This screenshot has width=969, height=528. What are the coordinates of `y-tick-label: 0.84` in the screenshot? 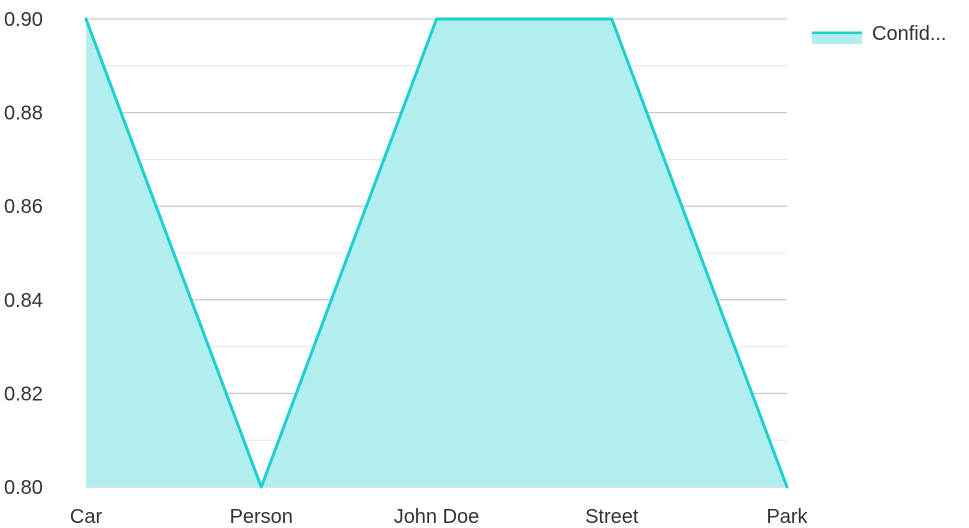 It's located at (23, 301).